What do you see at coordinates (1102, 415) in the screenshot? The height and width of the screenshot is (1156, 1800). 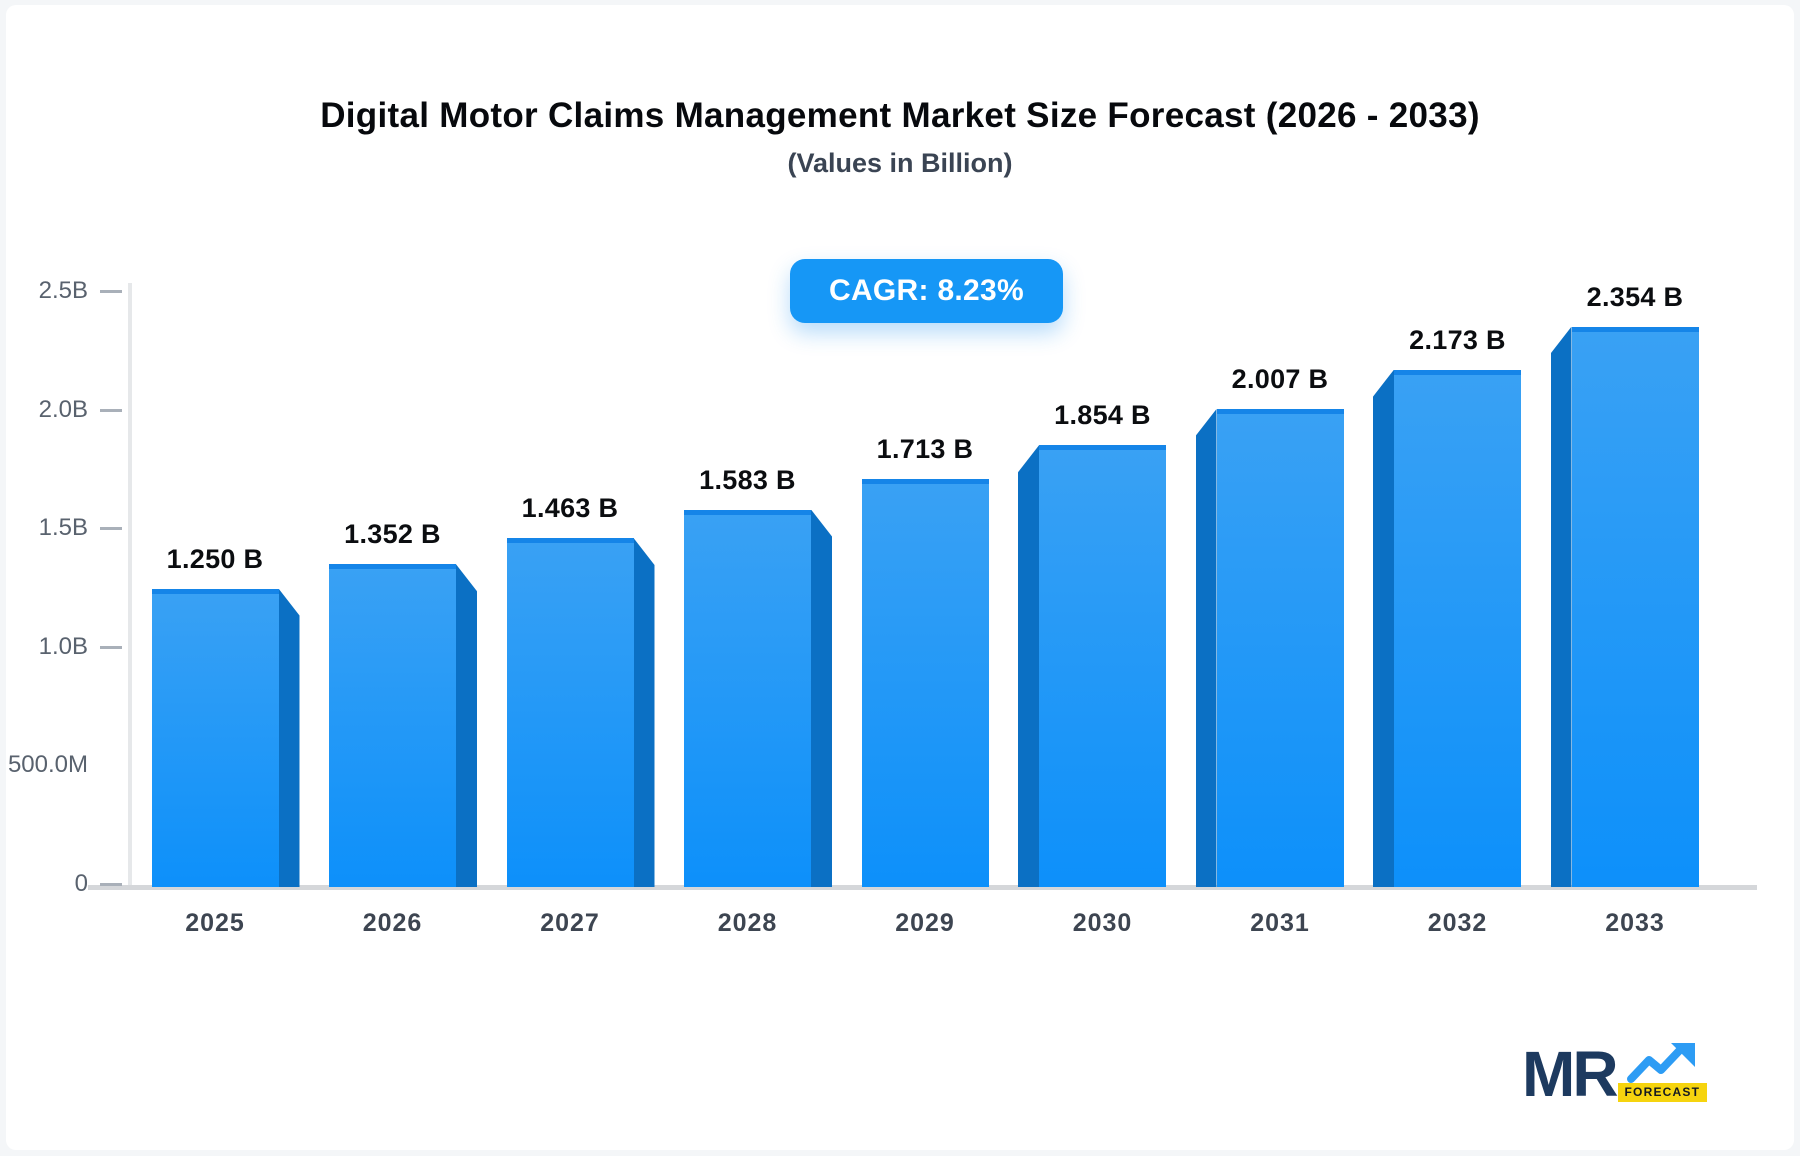 I see `bar-value-label-2030: 1.854 B` at bounding box center [1102, 415].